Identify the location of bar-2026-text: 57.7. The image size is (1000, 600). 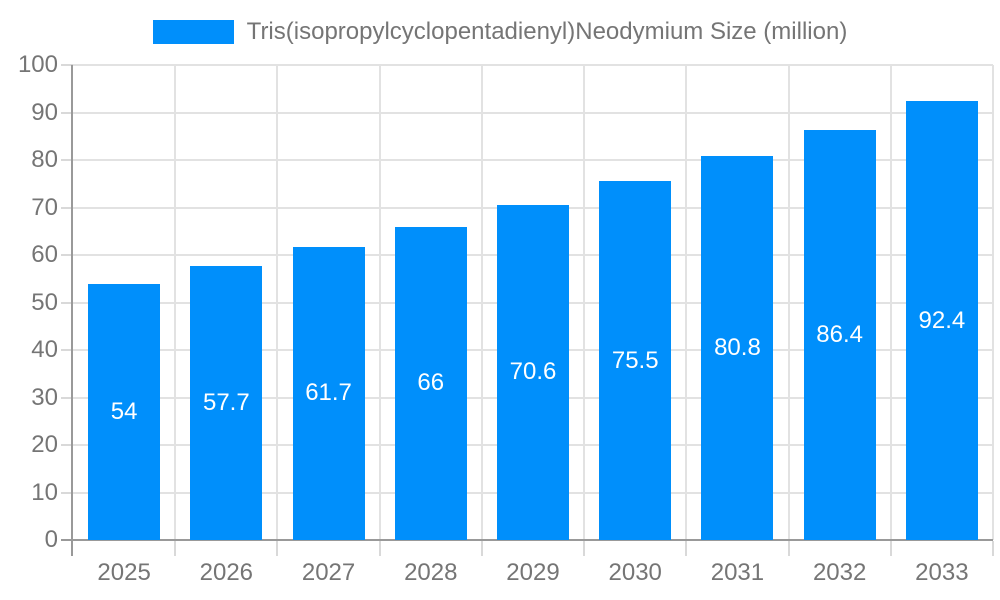
(226, 402).